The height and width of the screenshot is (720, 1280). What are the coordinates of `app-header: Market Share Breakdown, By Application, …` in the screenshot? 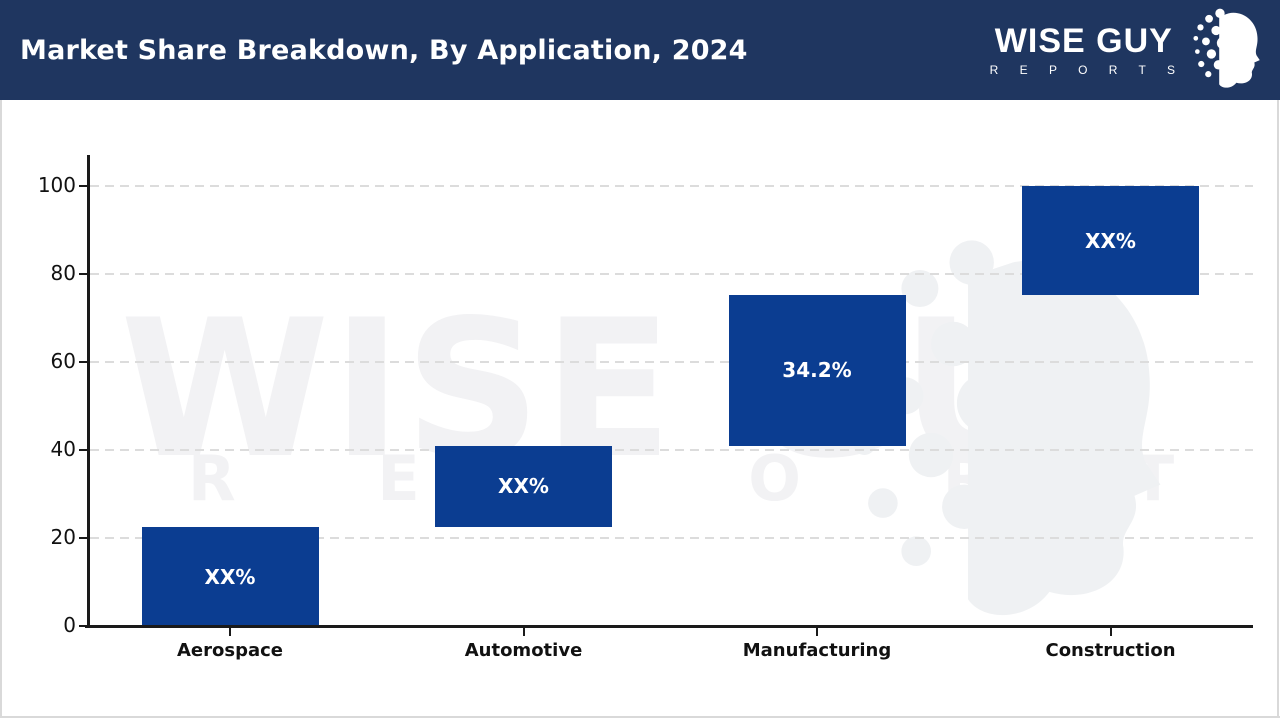 It's located at (640, 50).